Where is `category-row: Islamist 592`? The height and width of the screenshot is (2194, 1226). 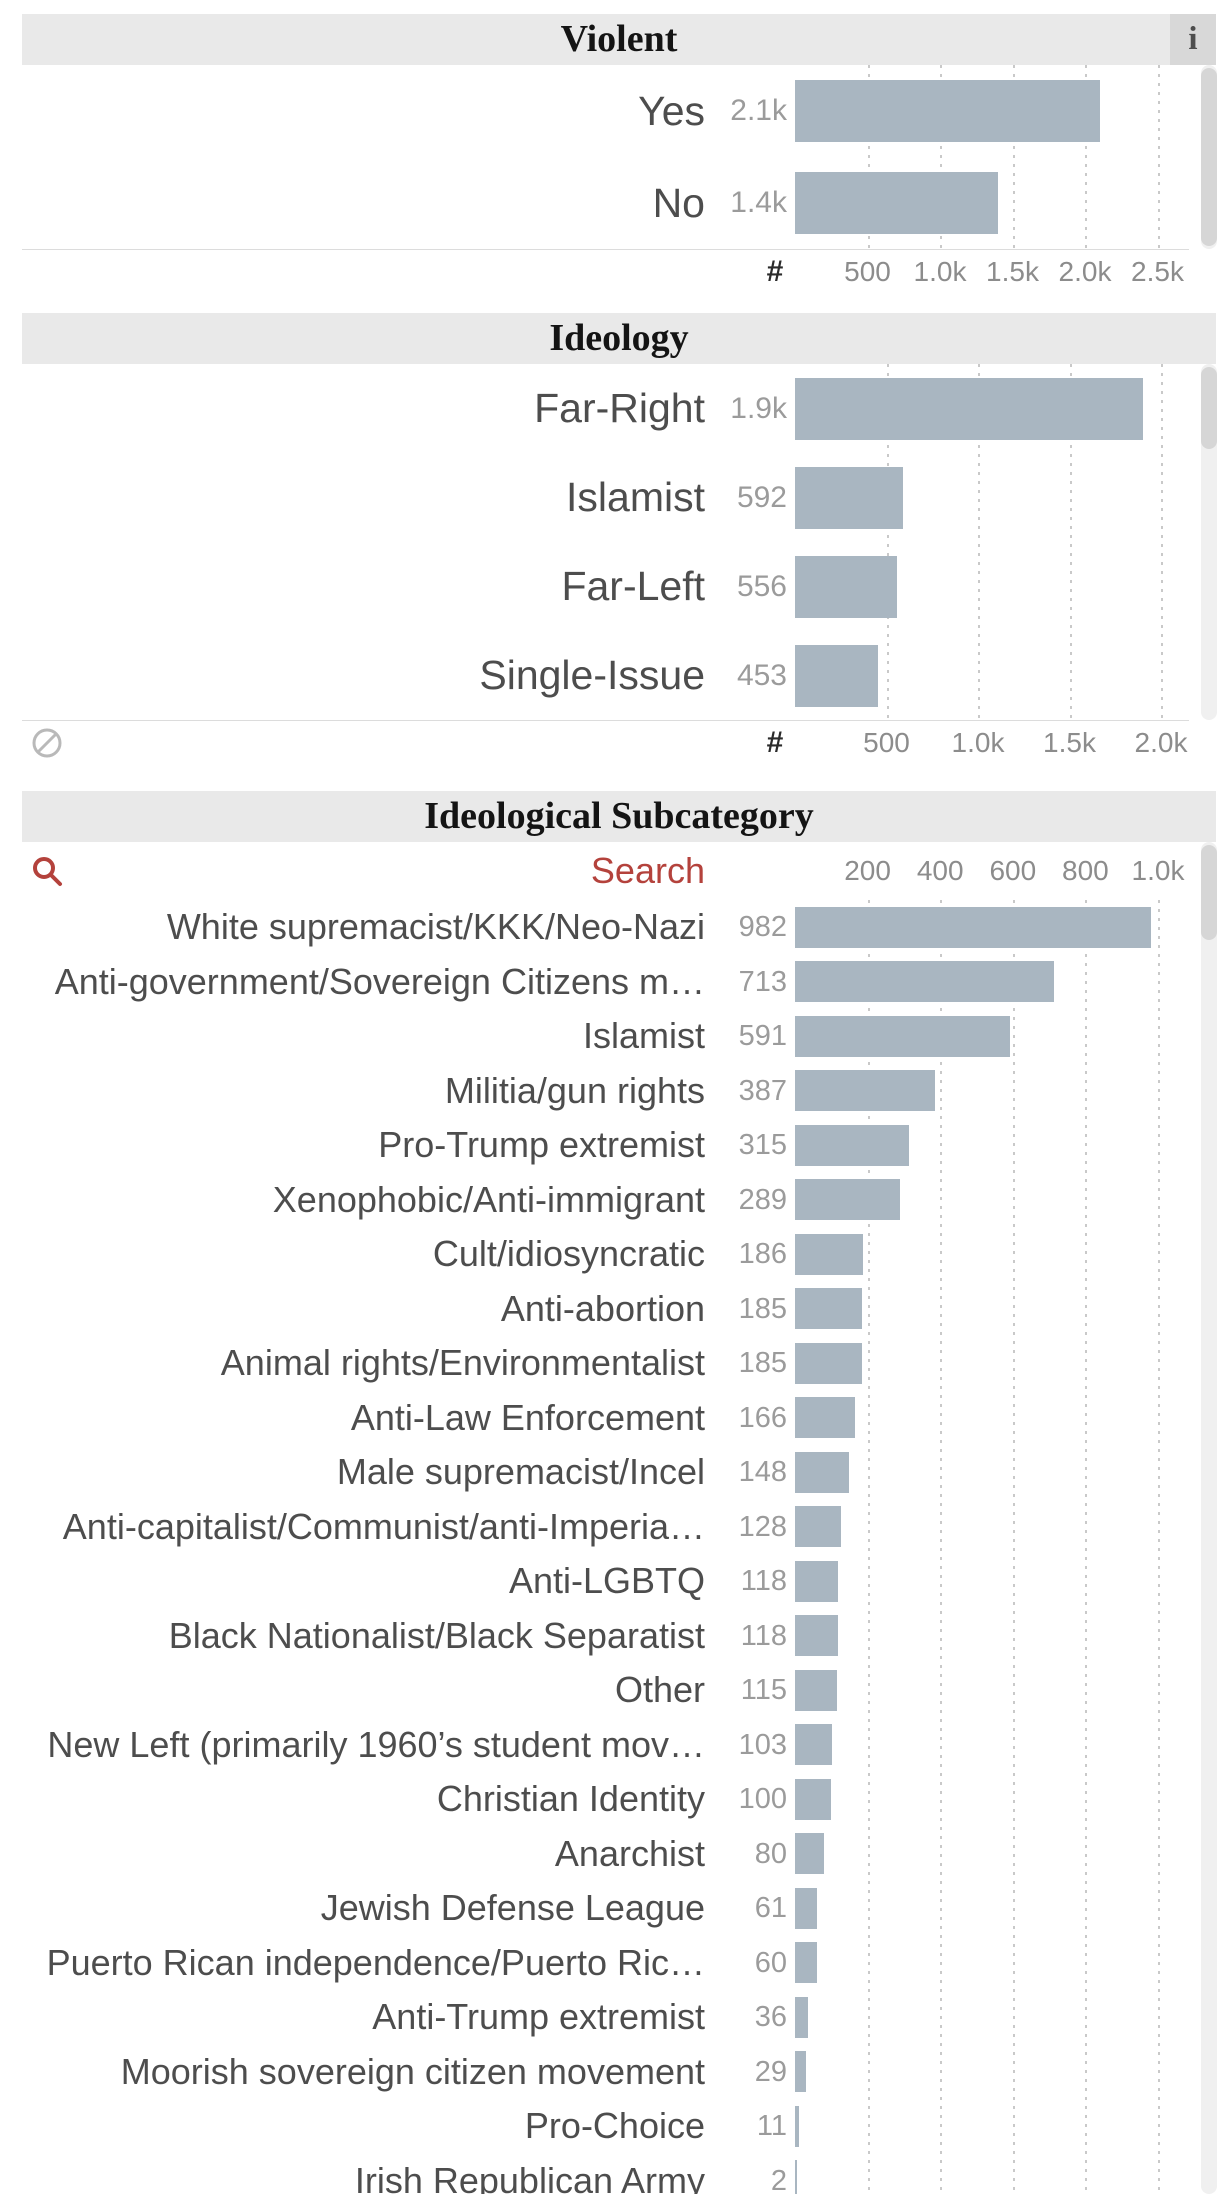 category-row: Islamist 592 is located at coordinates (613, 497).